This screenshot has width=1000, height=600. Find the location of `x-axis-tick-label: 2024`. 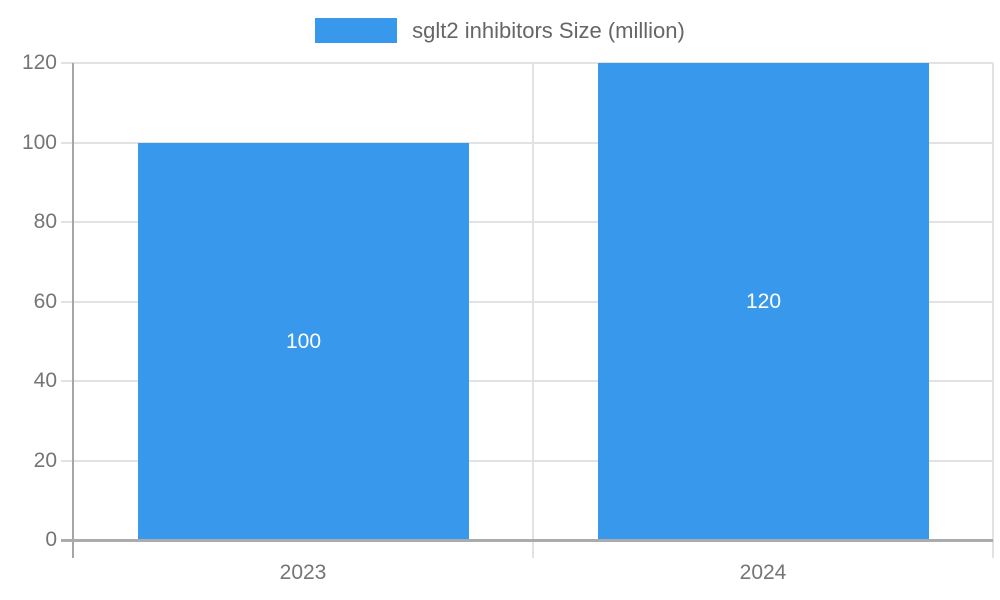

x-axis-tick-label: 2024 is located at coordinates (763, 572).